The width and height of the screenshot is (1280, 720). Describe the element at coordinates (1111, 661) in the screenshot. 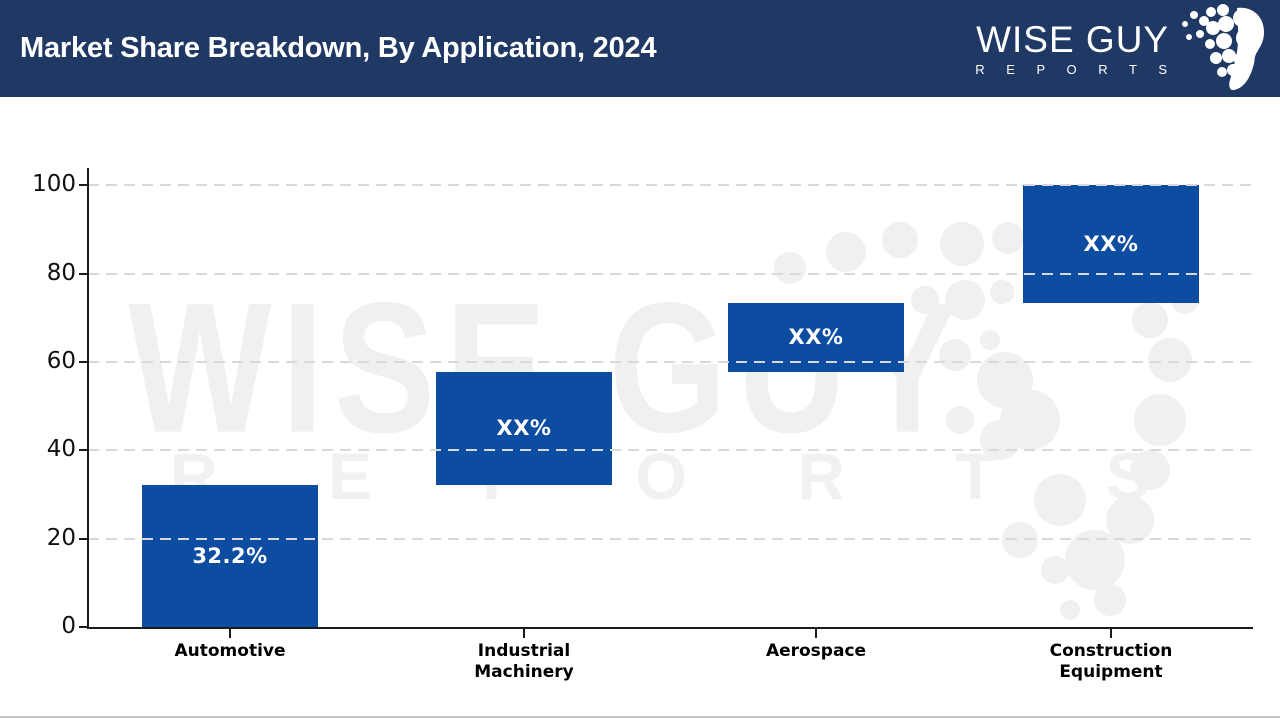

I see `x-axis-label-construction-equipment: Construction Equipment` at that location.